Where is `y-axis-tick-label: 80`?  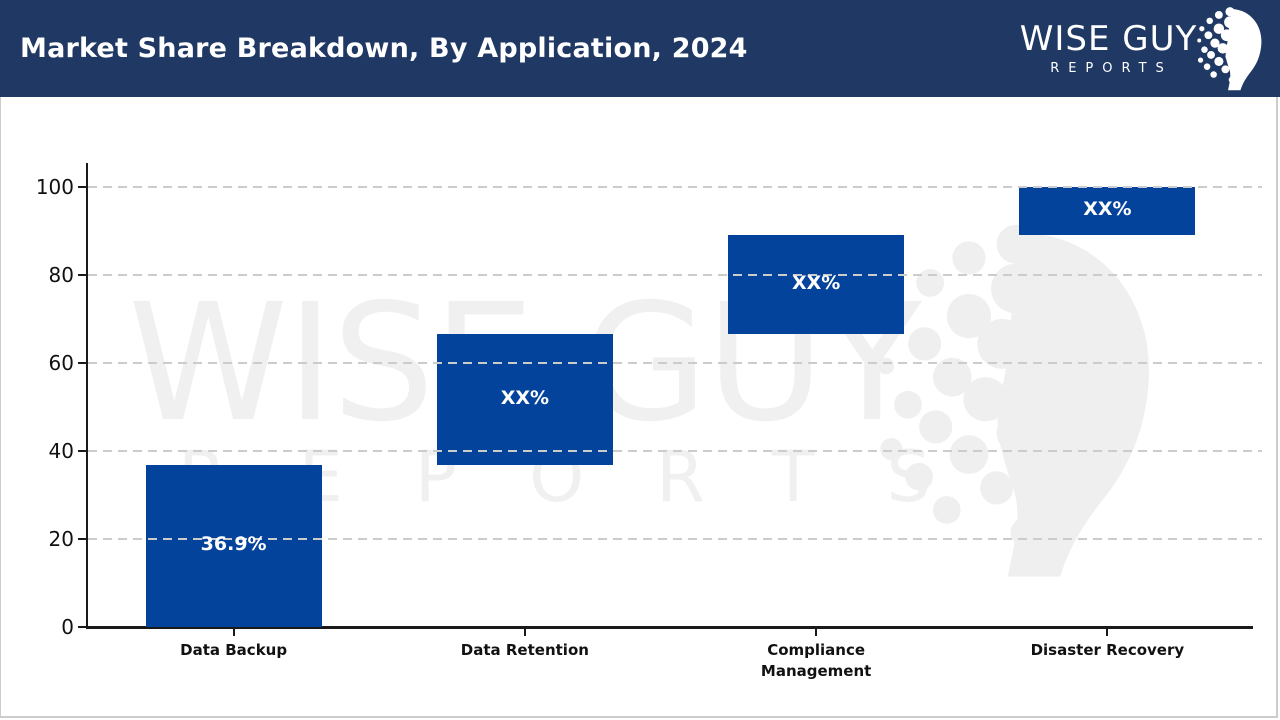
y-axis-tick-label: 80 is located at coordinates (61, 275).